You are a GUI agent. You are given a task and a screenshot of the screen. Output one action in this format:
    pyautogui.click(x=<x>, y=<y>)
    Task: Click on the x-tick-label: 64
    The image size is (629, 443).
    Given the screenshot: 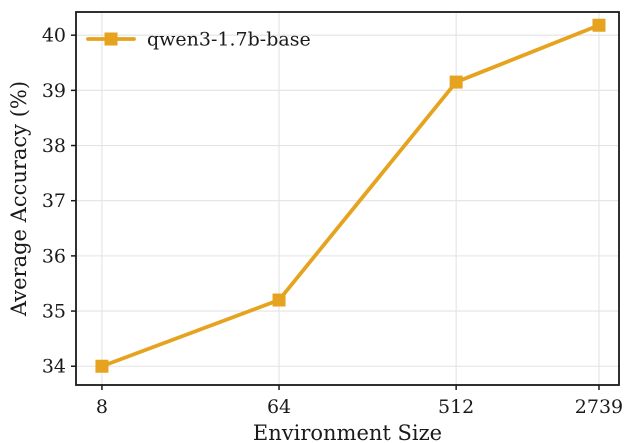 What is the action you would take?
    pyautogui.click(x=279, y=407)
    